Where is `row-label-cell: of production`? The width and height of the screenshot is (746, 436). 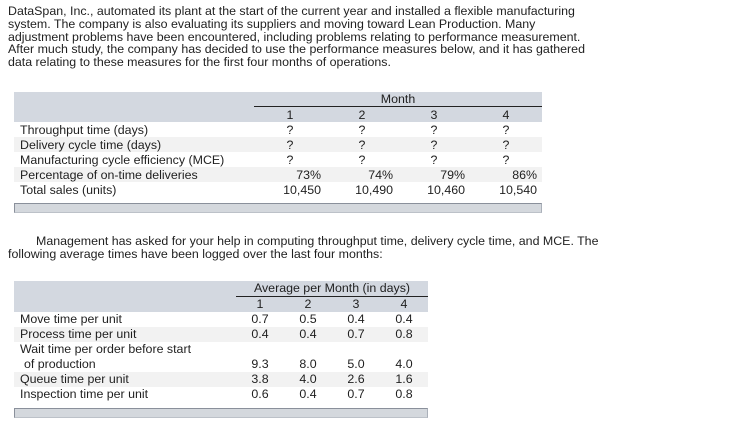
row-label-cell: of production is located at coordinates (60, 363).